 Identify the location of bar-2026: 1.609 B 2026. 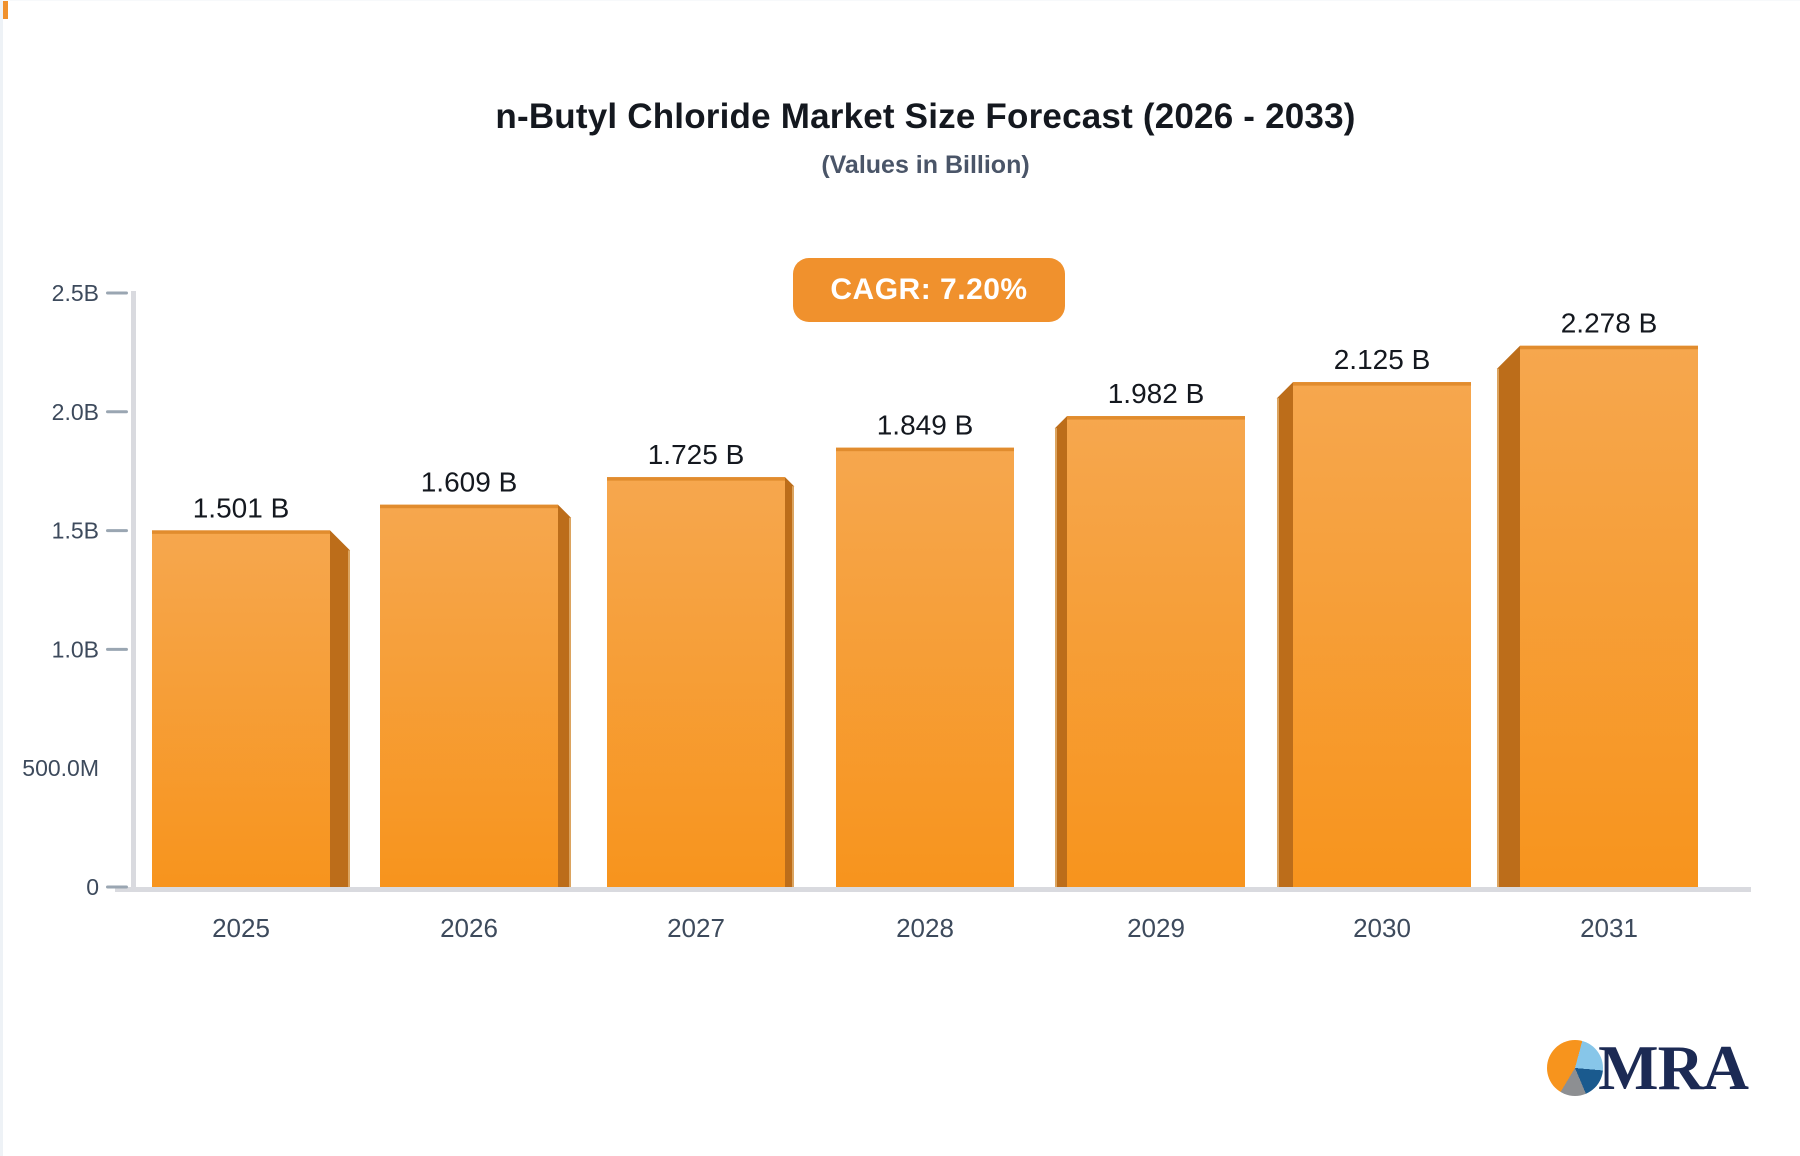
(475, 705).